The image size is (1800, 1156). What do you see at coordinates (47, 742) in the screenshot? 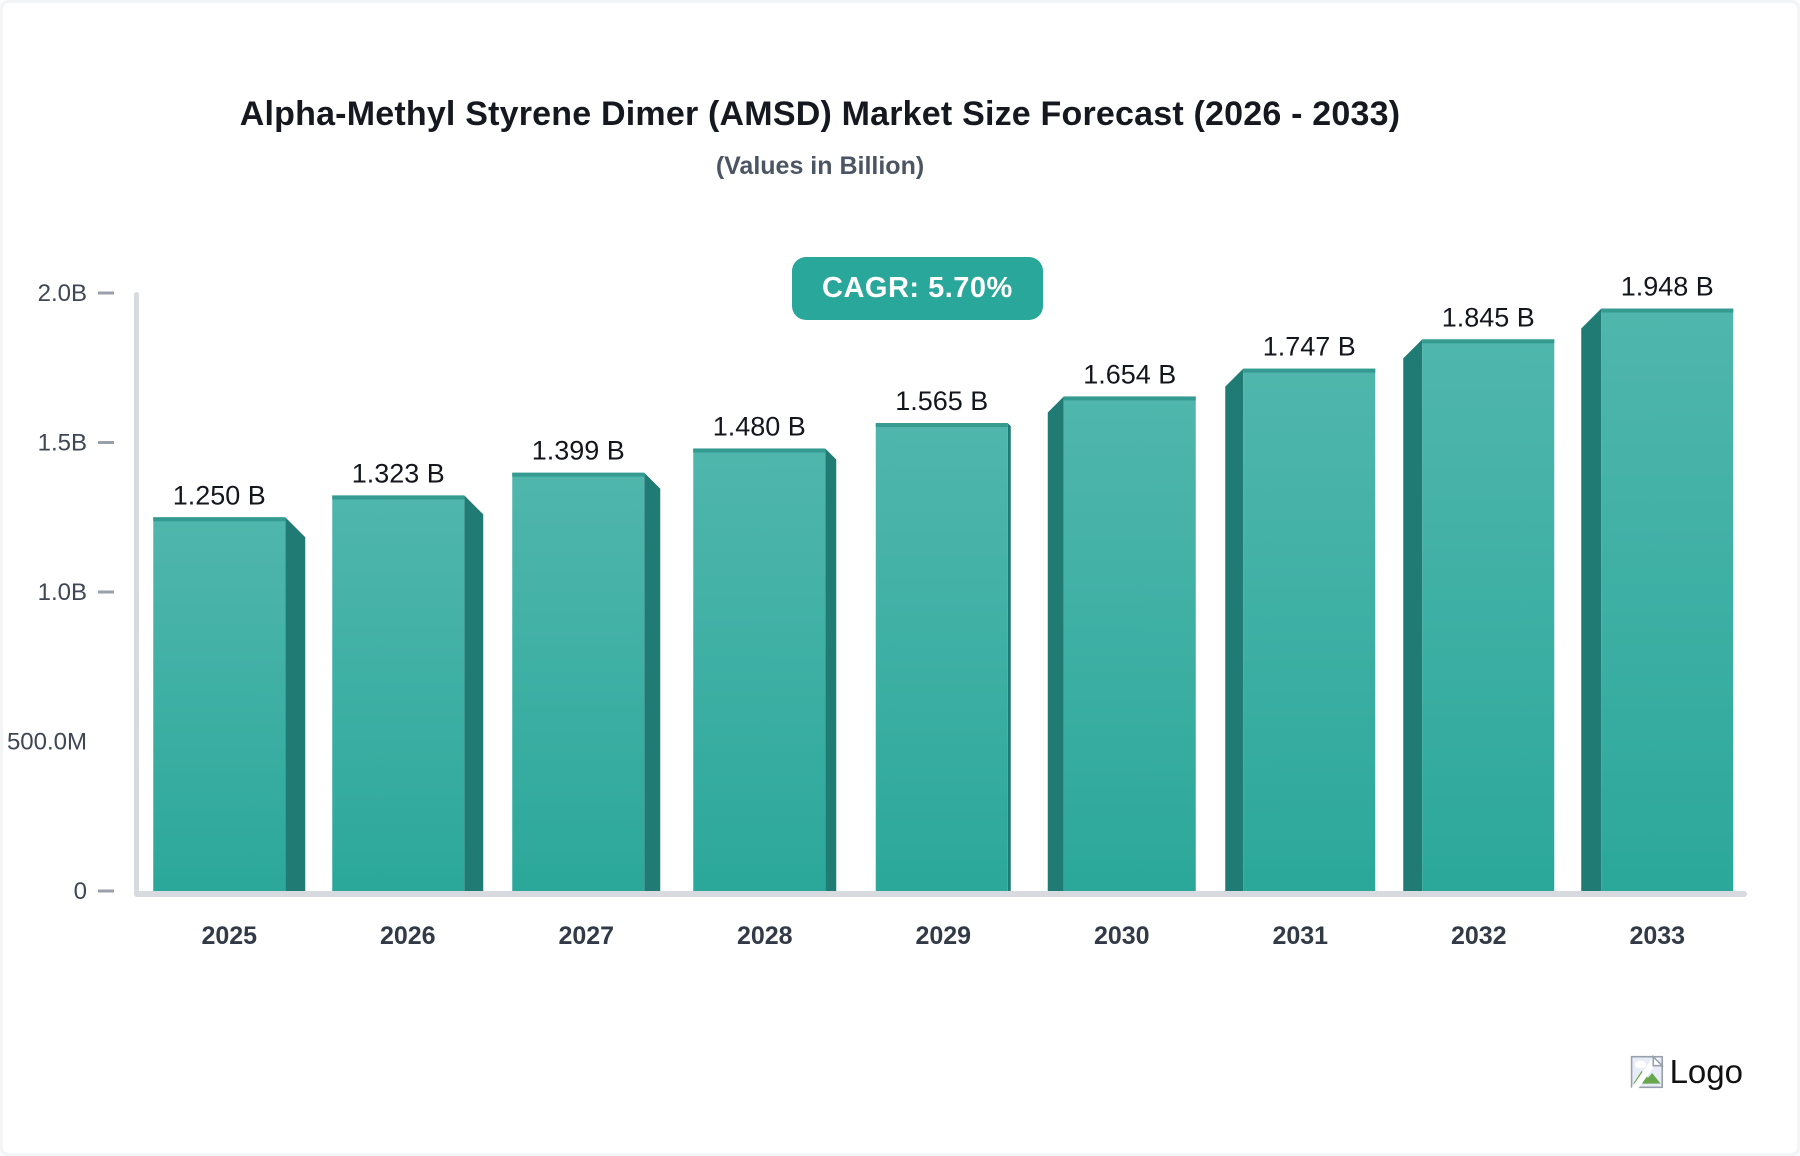
I see `y-axis-label-3: 500.0M` at bounding box center [47, 742].